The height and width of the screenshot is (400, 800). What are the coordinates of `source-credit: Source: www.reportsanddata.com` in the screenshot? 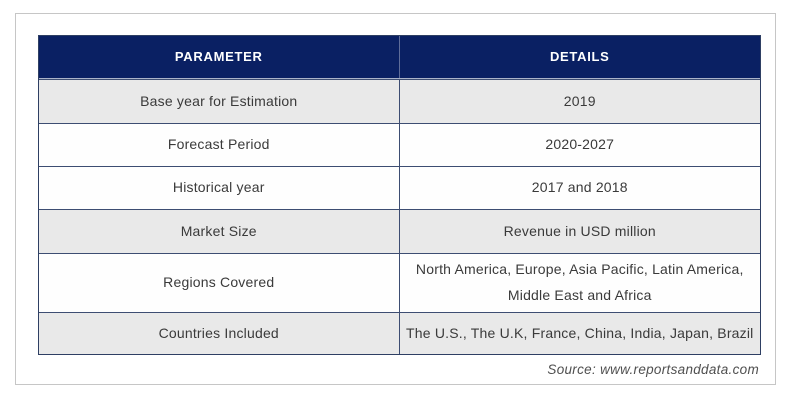 It's located at (653, 369).